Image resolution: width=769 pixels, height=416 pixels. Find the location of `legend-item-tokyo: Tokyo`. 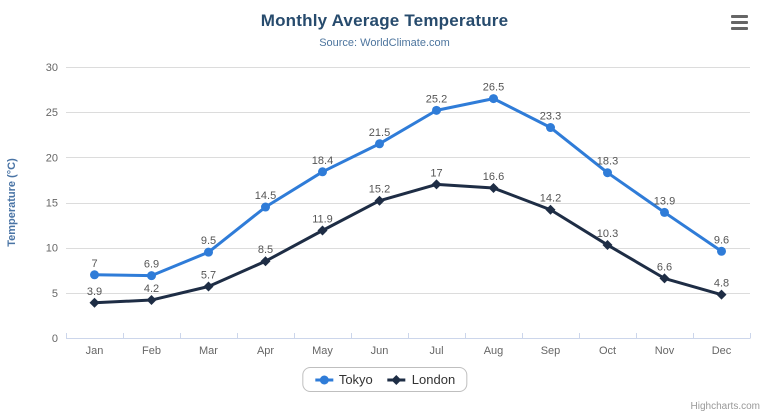

legend-item-tokyo: Tokyo is located at coordinates (343, 379).